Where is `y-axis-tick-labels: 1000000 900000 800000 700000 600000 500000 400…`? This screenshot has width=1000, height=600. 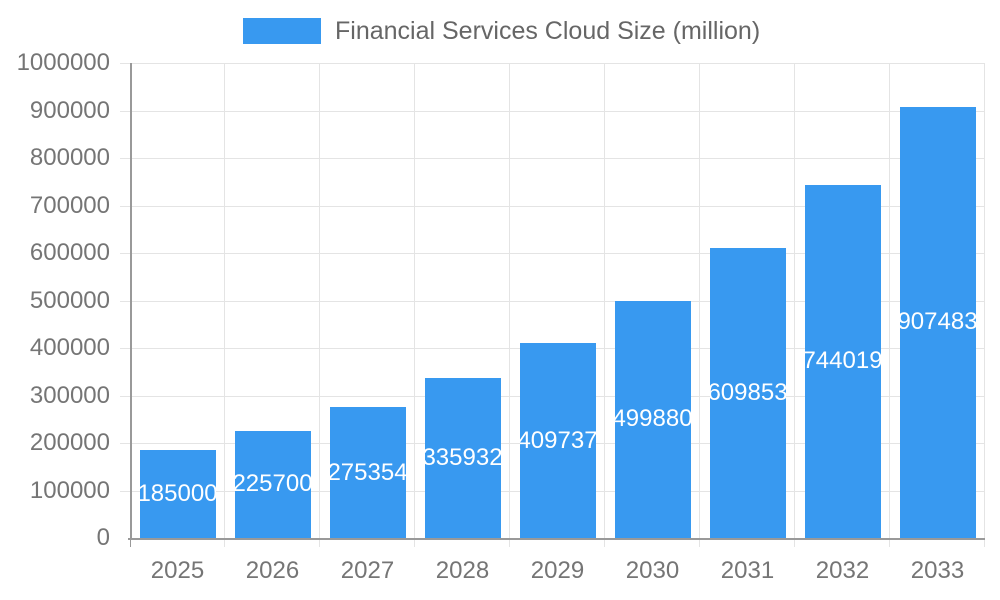 y-axis-tick-labels: 1000000 900000 800000 700000 600000 500000 400… is located at coordinates (55, 300).